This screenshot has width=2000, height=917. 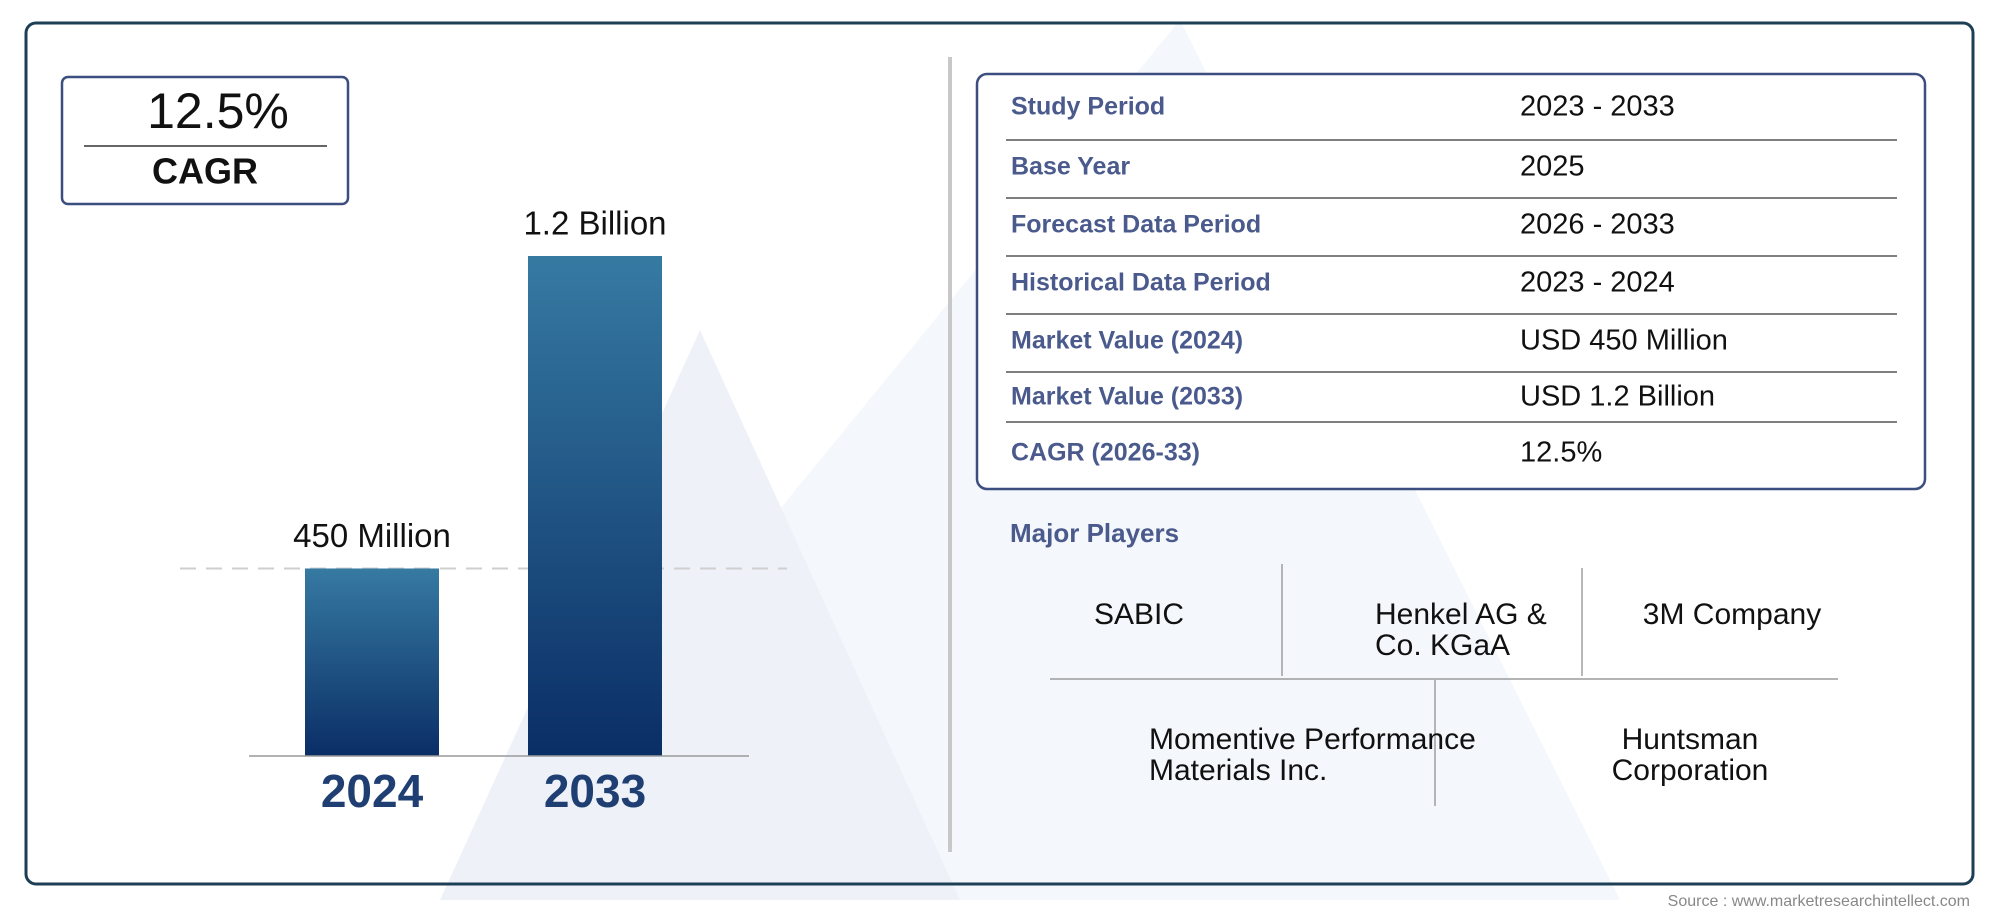 What do you see at coordinates (1127, 341) in the screenshot?
I see `table-label: Market Value (2024)` at bounding box center [1127, 341].